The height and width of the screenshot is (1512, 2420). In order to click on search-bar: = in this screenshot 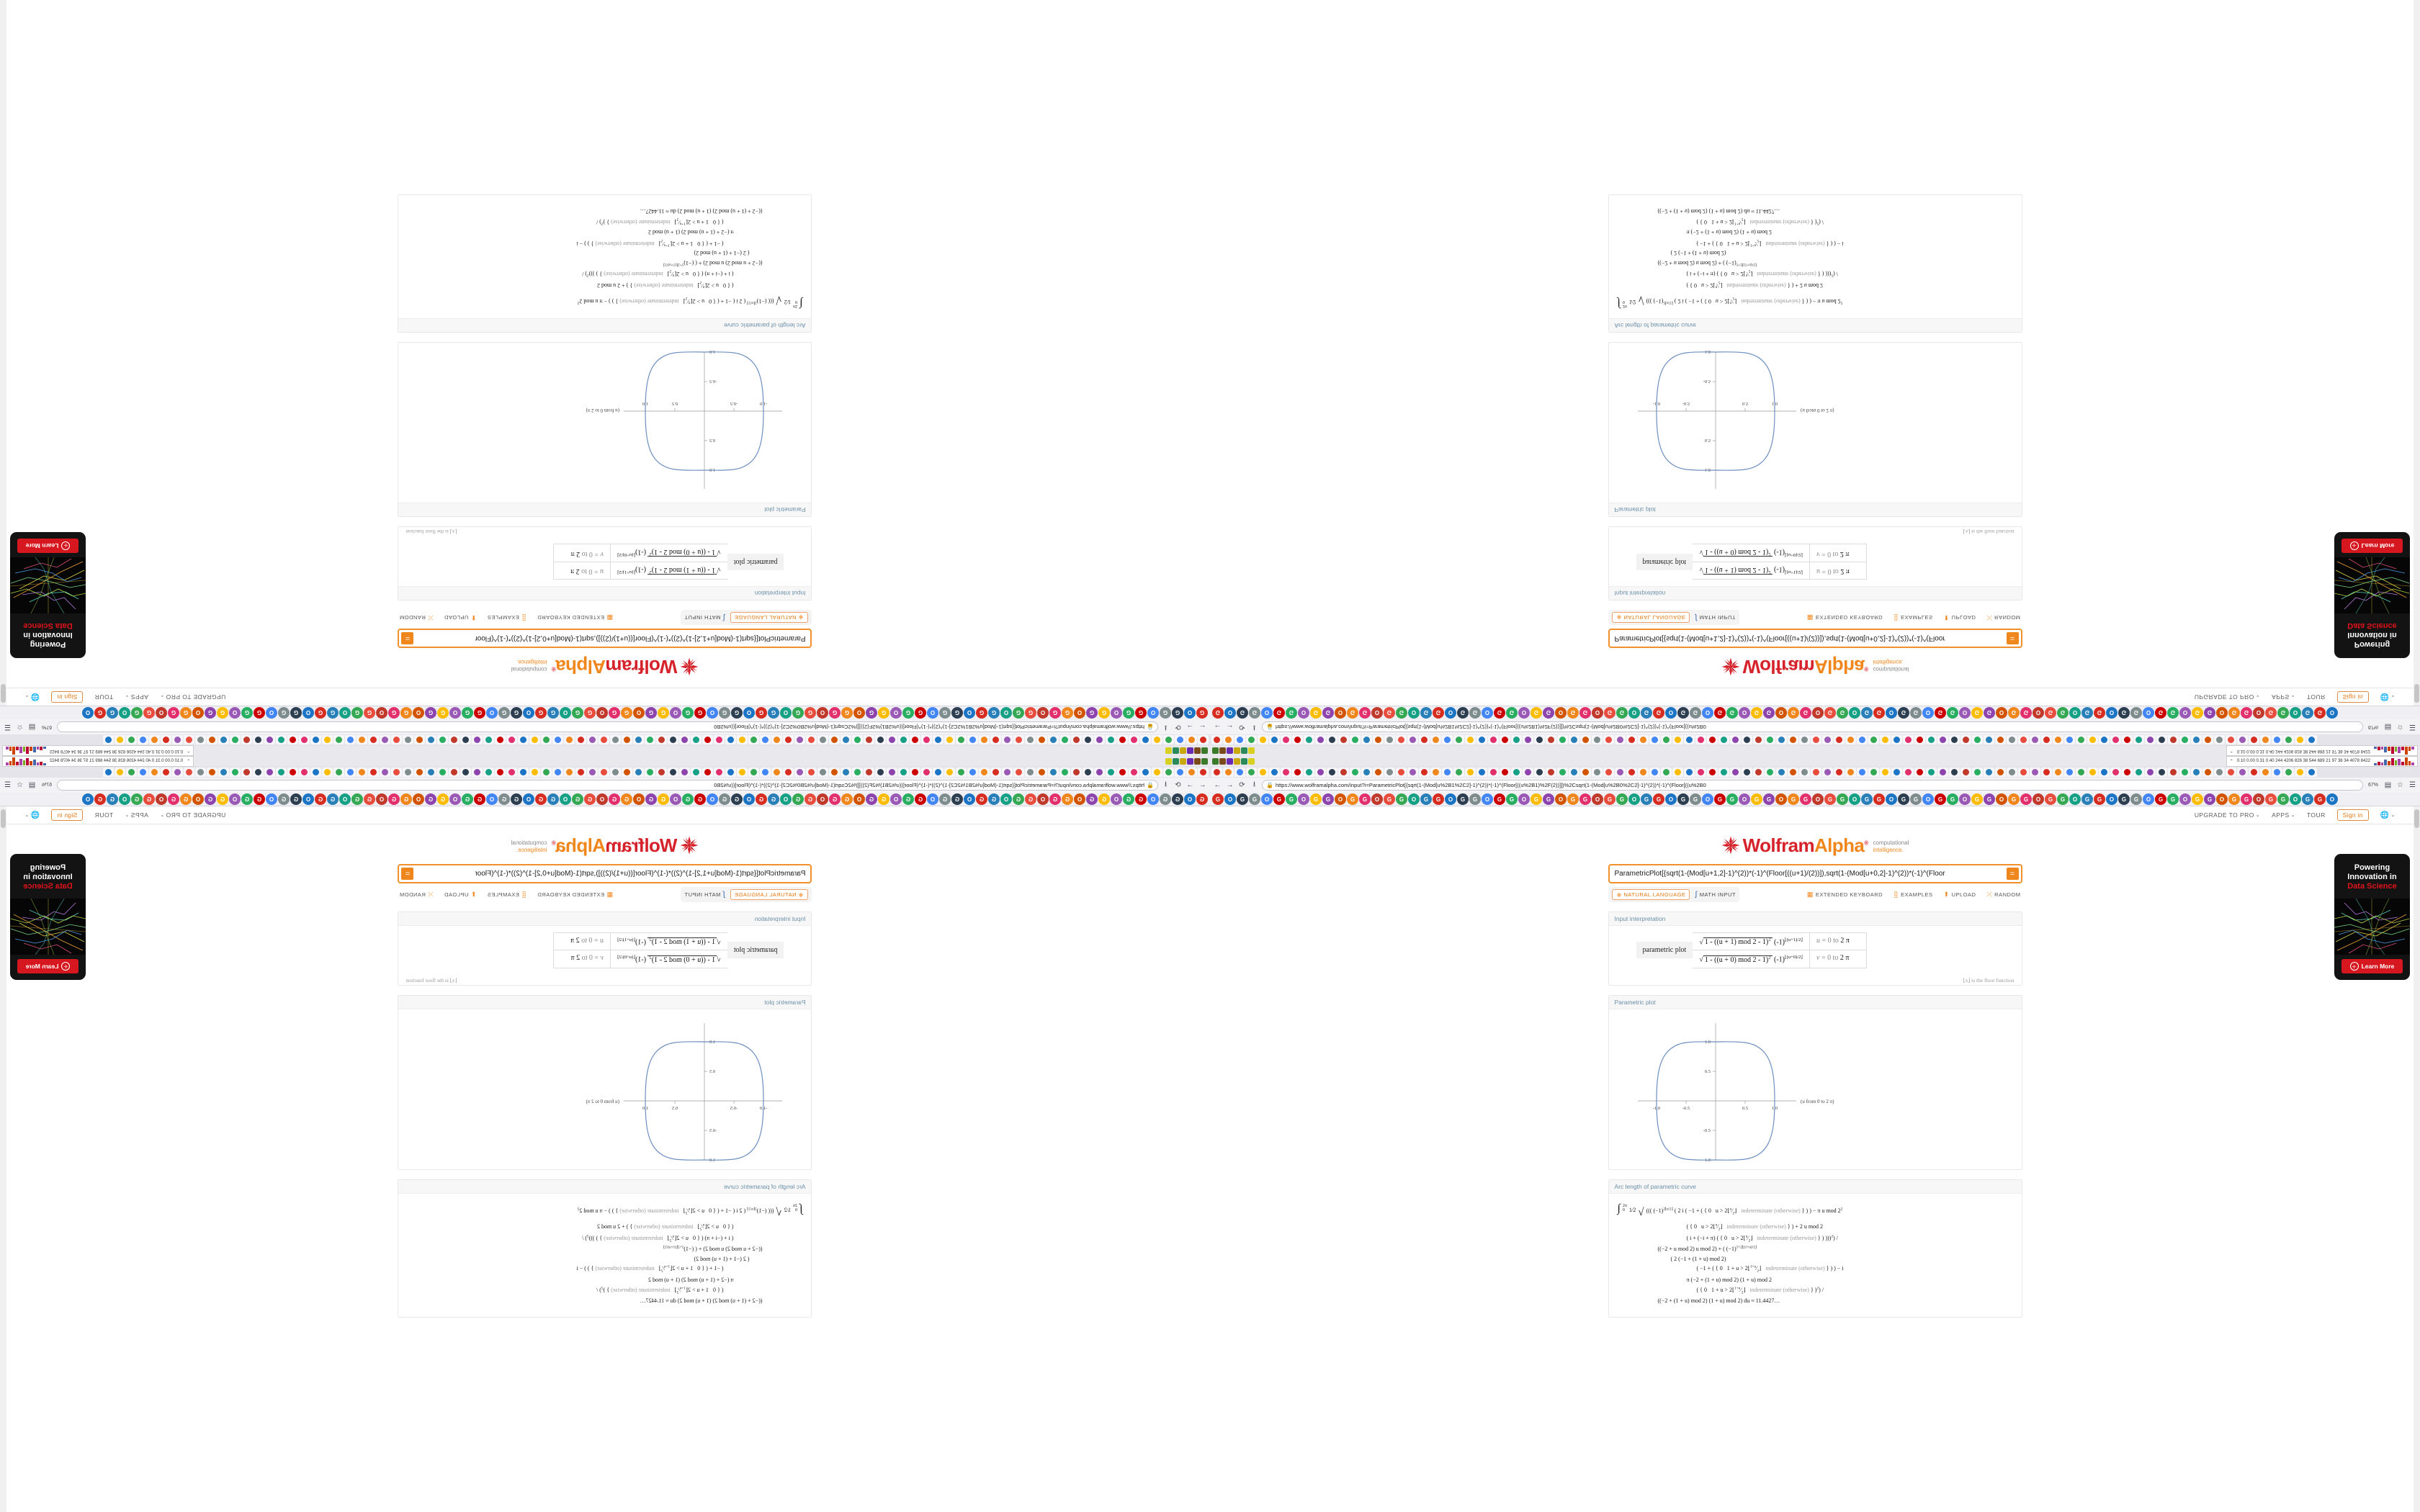, I will do `click(1815, 638)`.